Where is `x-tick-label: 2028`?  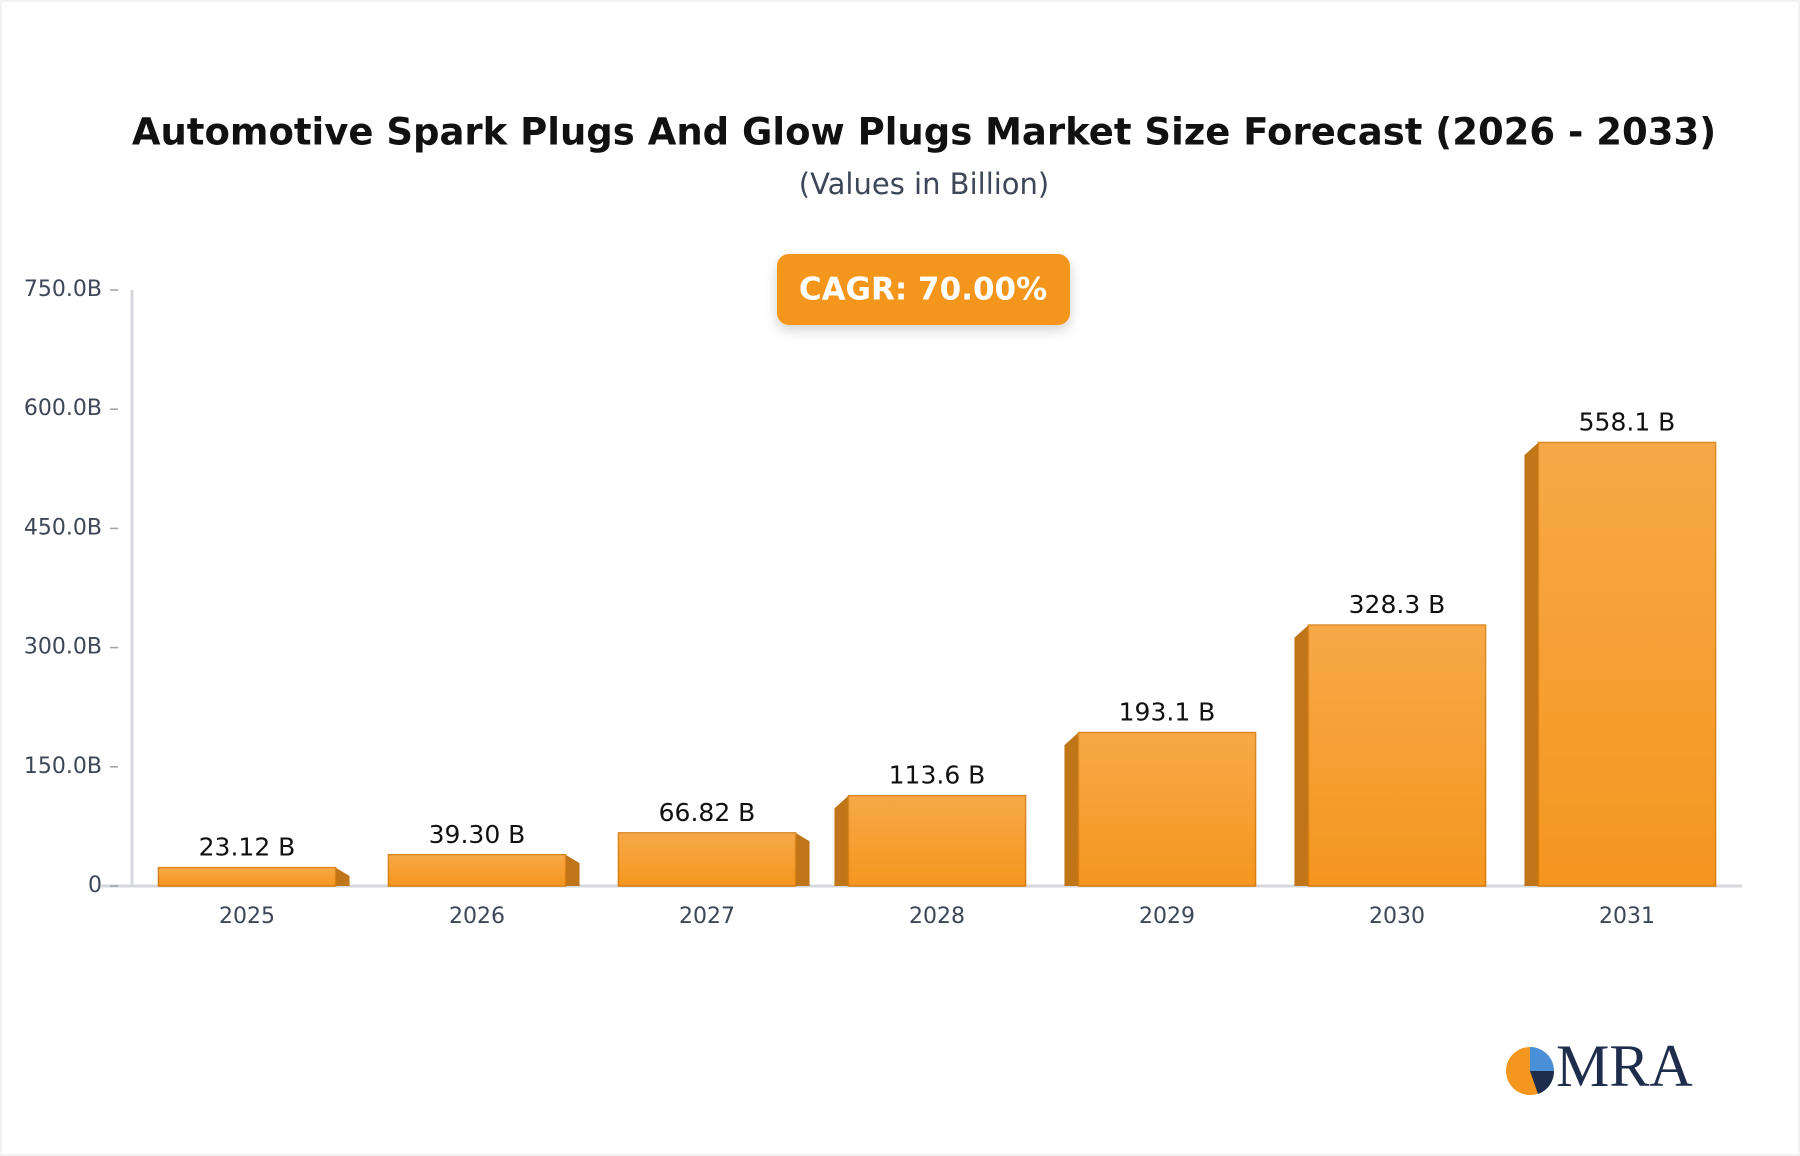
x-tick-label: 2028 is located at coordinates (937, 916).